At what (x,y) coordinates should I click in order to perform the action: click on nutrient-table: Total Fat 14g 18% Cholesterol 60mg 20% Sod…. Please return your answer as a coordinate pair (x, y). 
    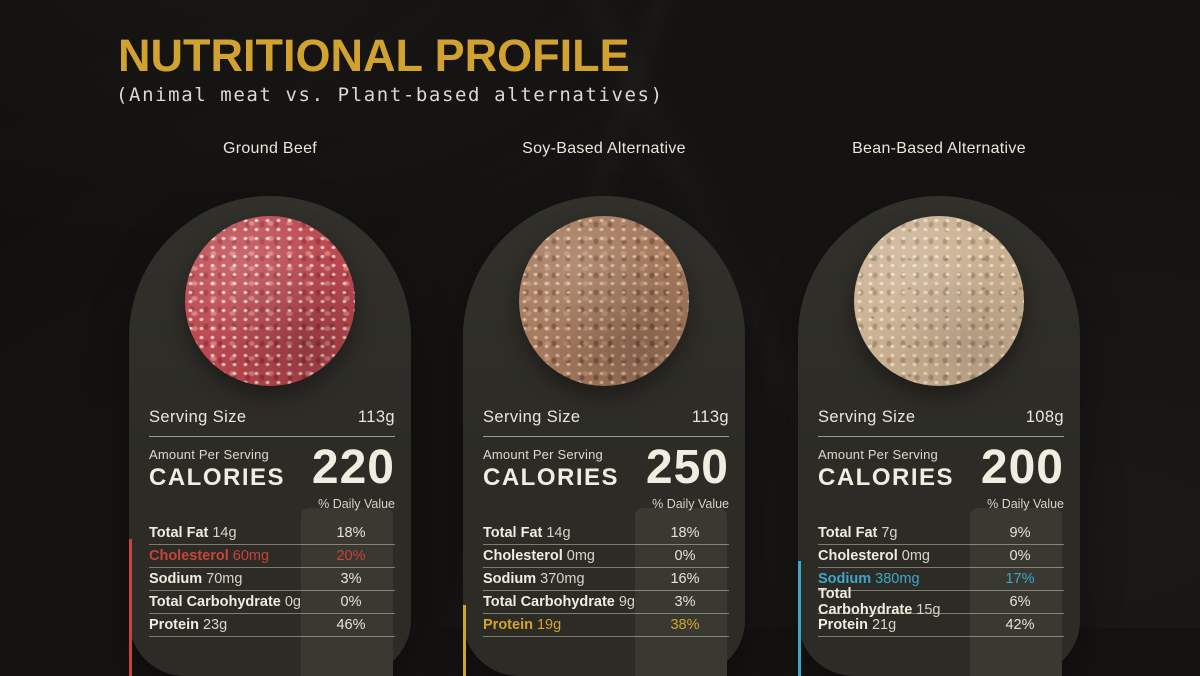
    Looking at the image, I should click on (272, 579).